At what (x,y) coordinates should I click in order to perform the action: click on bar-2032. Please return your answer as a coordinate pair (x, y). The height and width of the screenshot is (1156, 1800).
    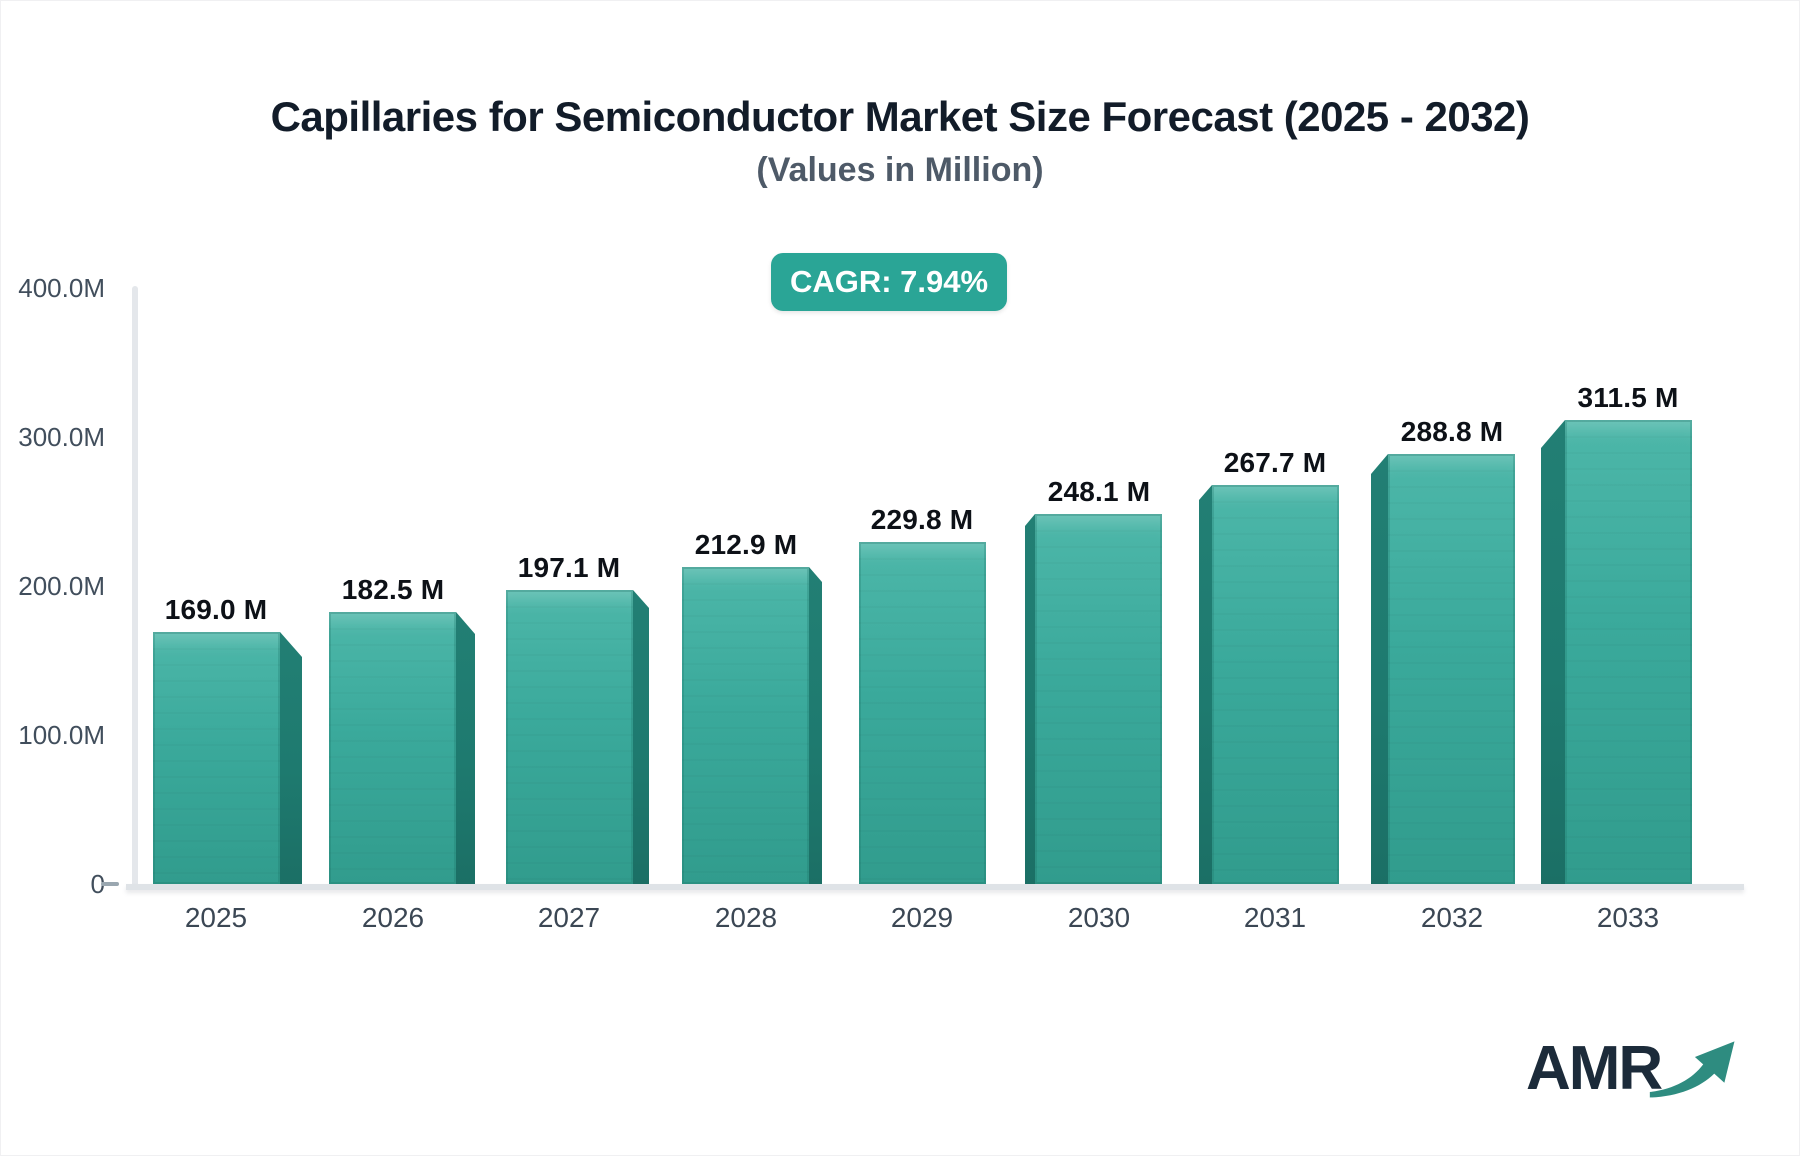
    Looking at the image, I should click on (1451, 669).